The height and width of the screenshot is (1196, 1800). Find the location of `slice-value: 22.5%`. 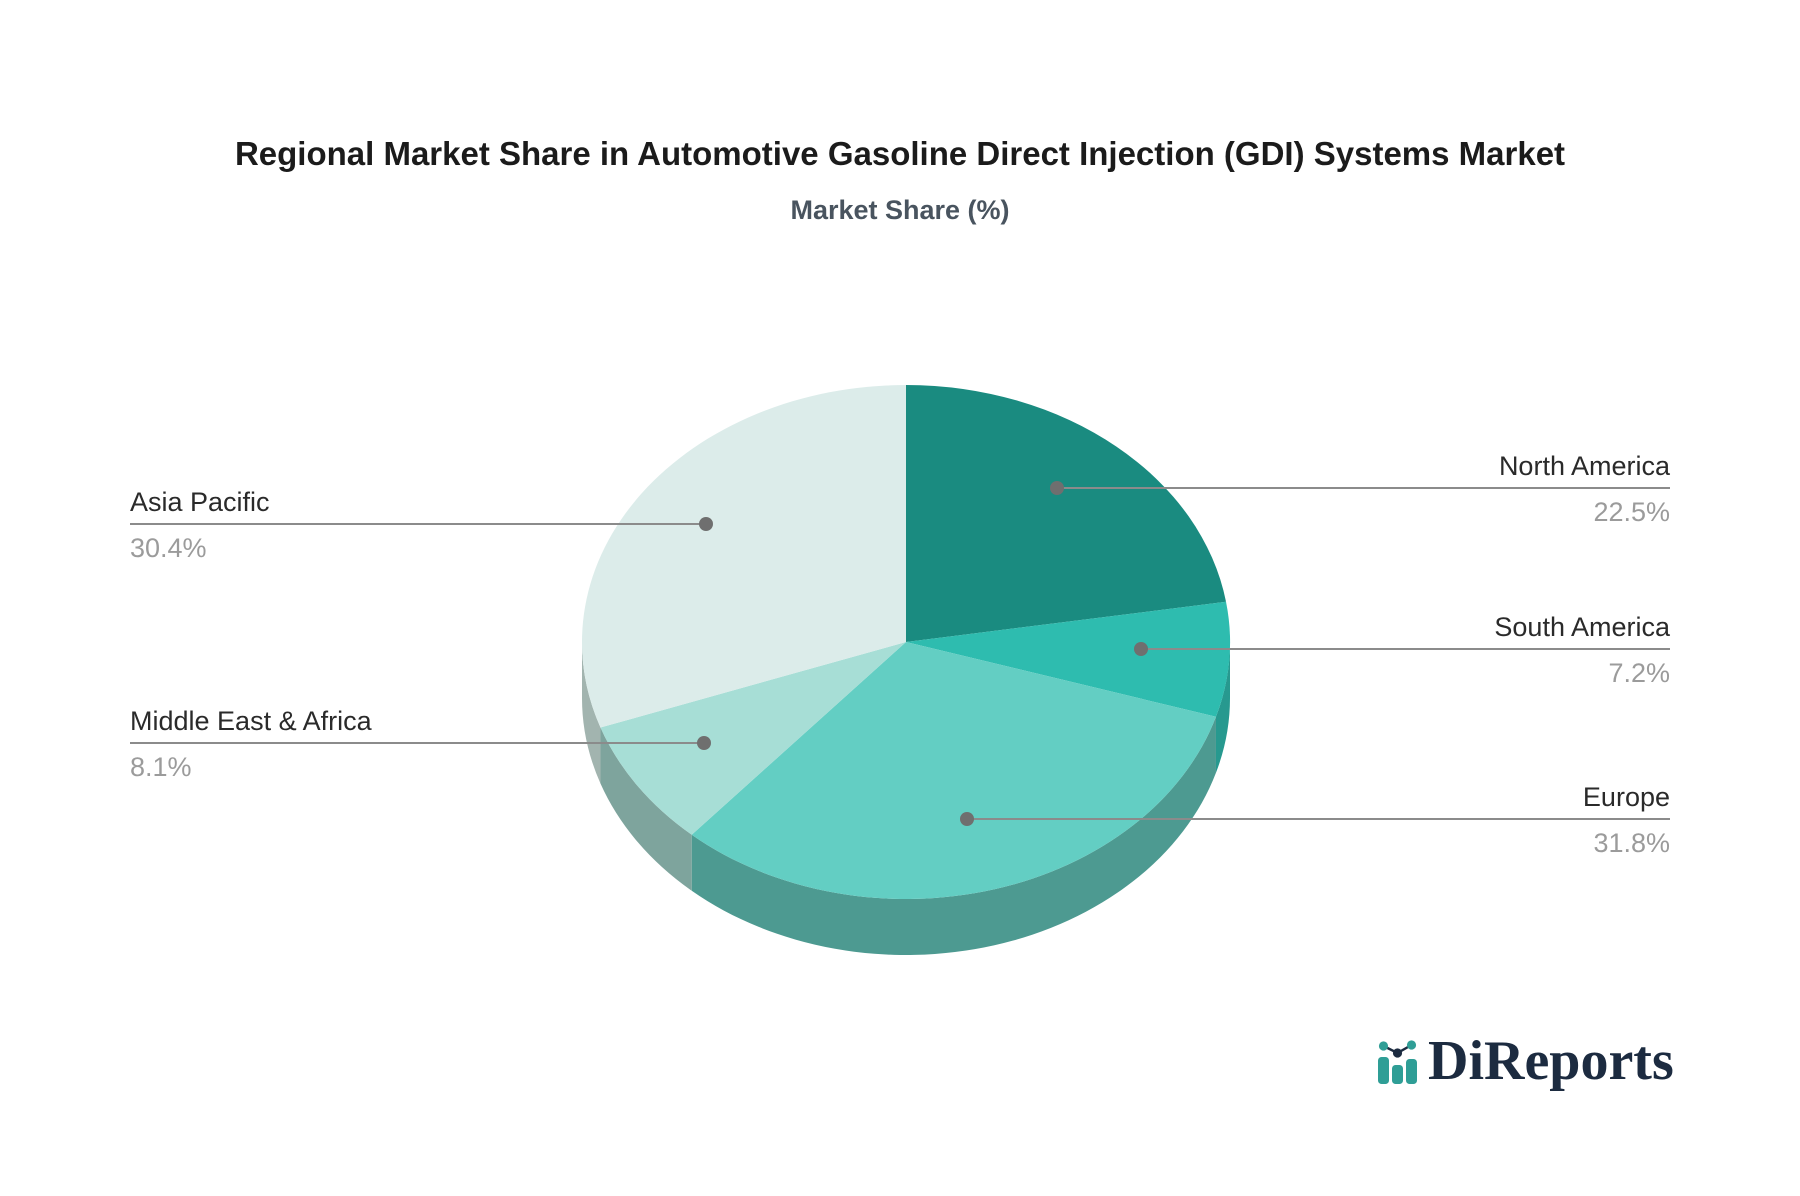

slice-value: 22.5% is located at coordinates (1631, 512).